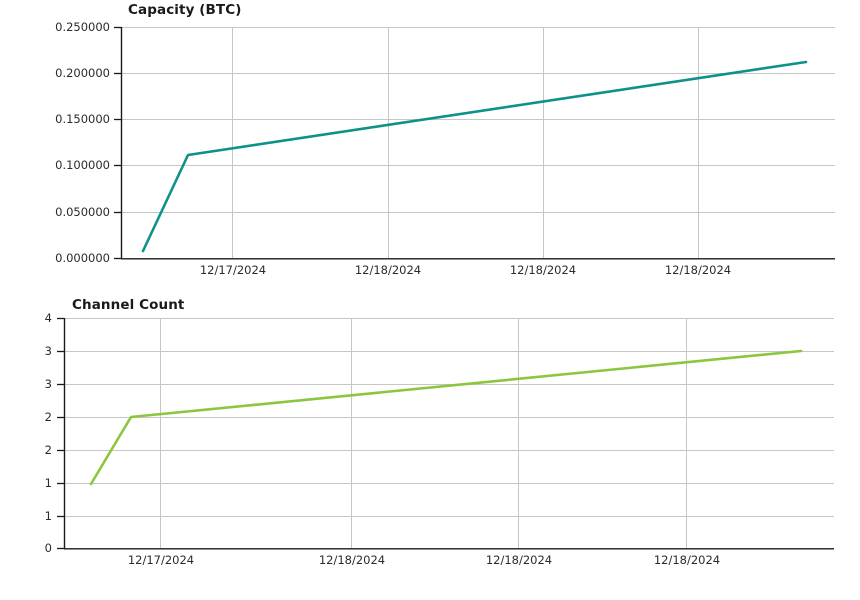  I want to click on channel-count-ytick-label-2: 2, so click(48, 450).